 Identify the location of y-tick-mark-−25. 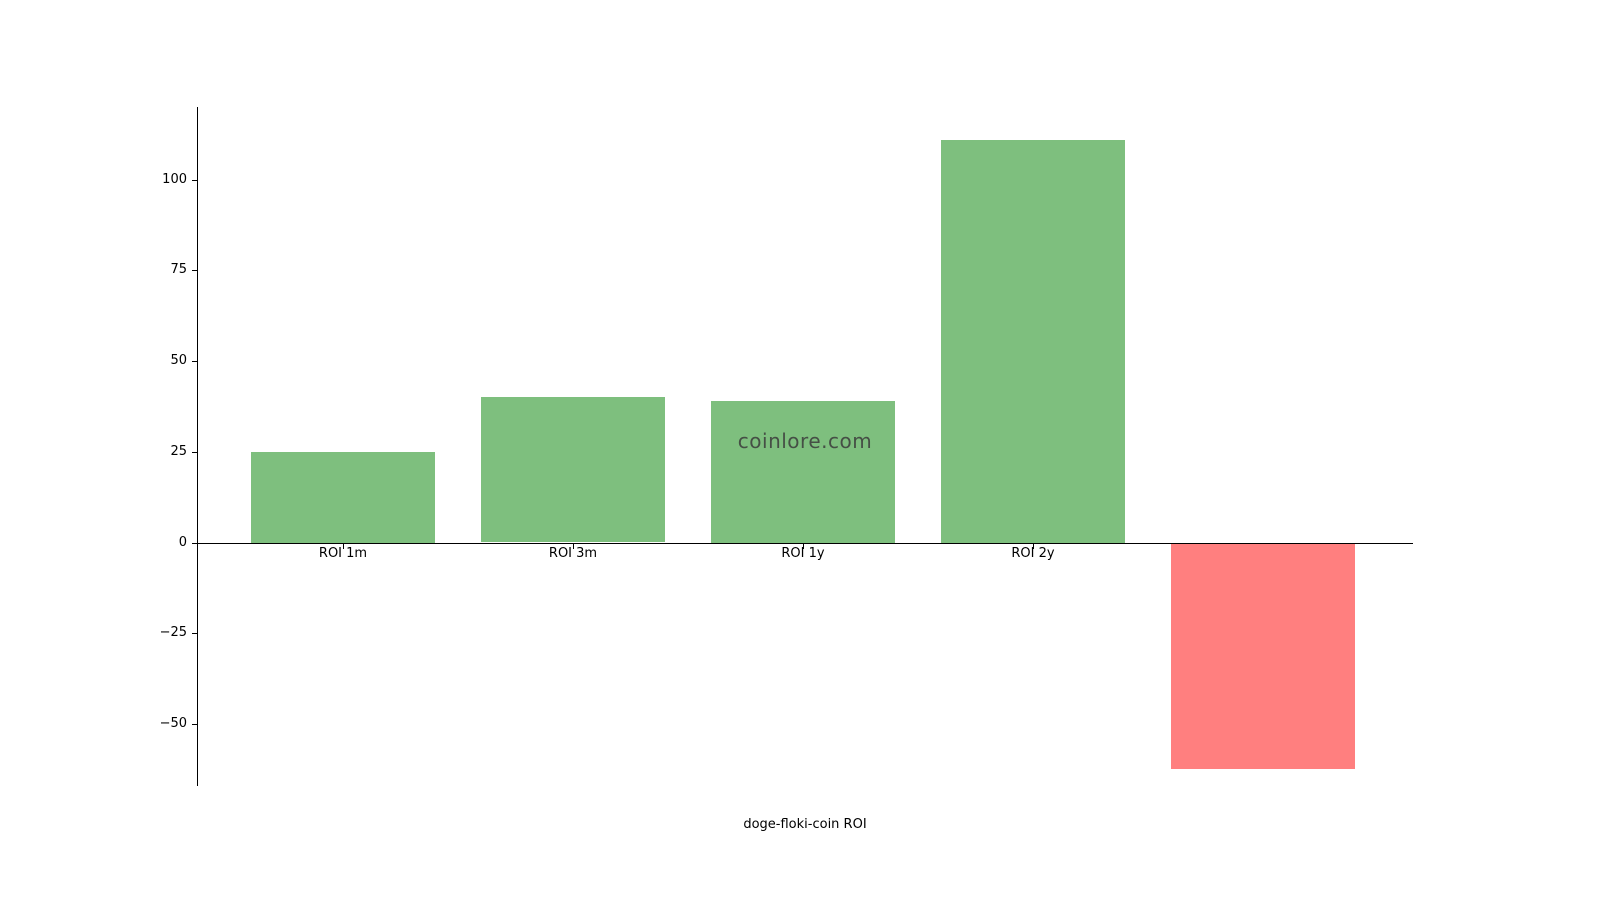
(194, 633).